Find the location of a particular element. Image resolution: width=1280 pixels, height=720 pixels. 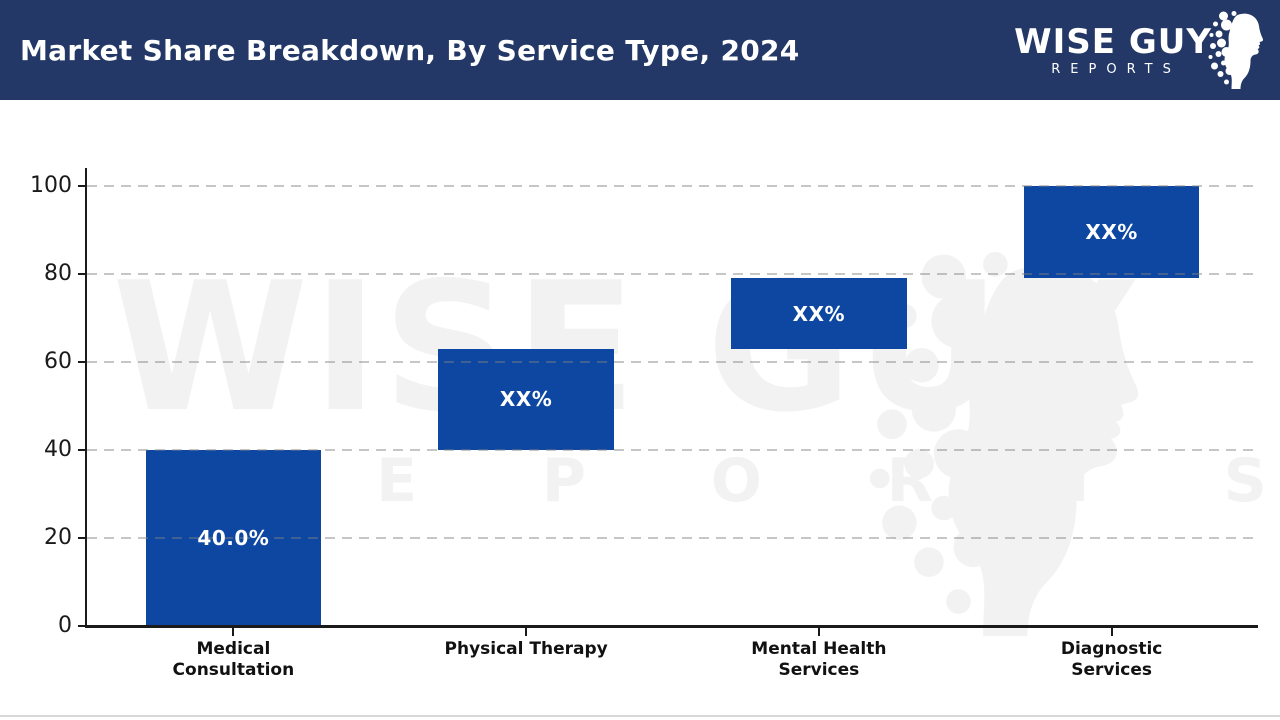

x-category-label: Mental Health Services is located at coordinates (819, 659).